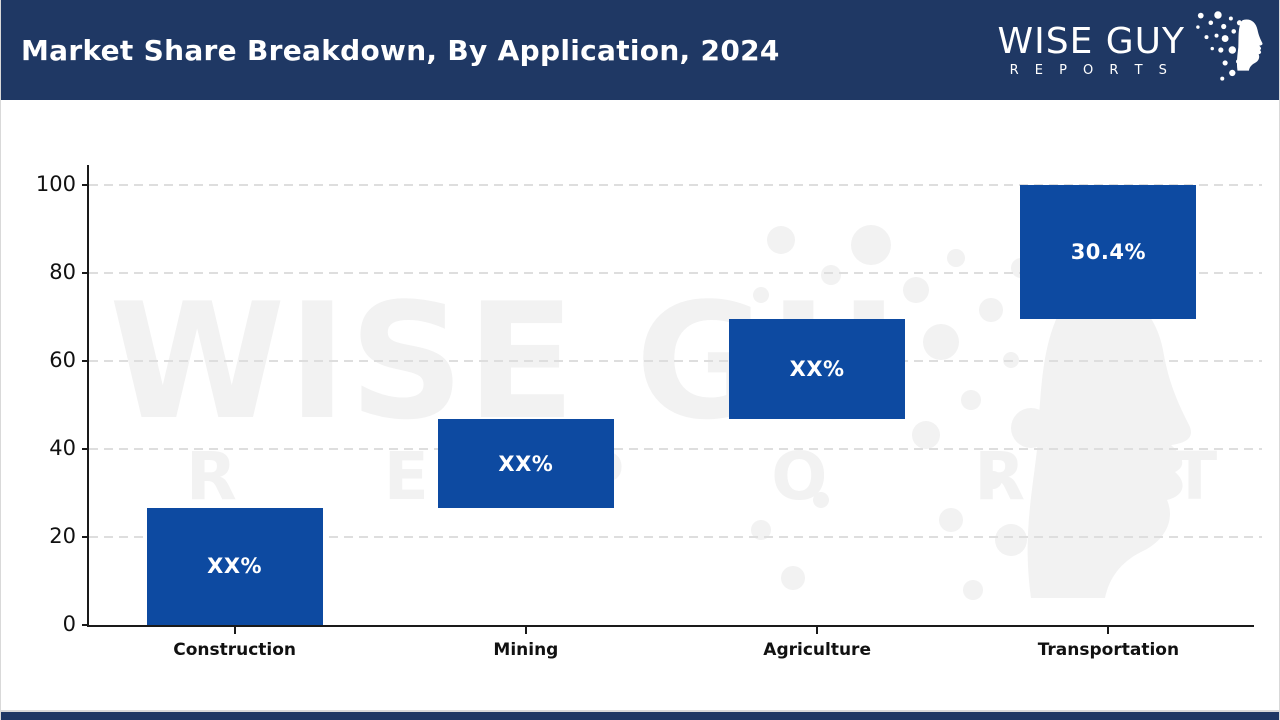 The width and height of the screenshot is (1280, 720). What do you see at coordinates (55, 184) in the screenshot?
I see `y-tick-label-100: 100` at bounding box center [55, 184].